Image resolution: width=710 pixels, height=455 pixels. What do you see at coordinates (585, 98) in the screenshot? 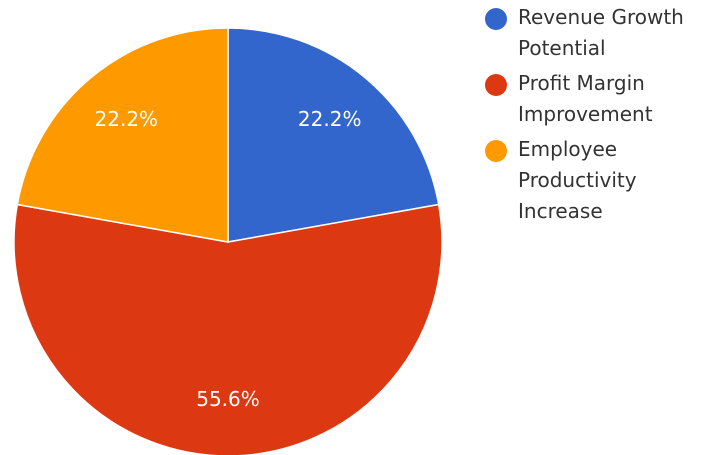
I see `legend-label: Profit Margin Improvement` at bounding box center [585, 98].